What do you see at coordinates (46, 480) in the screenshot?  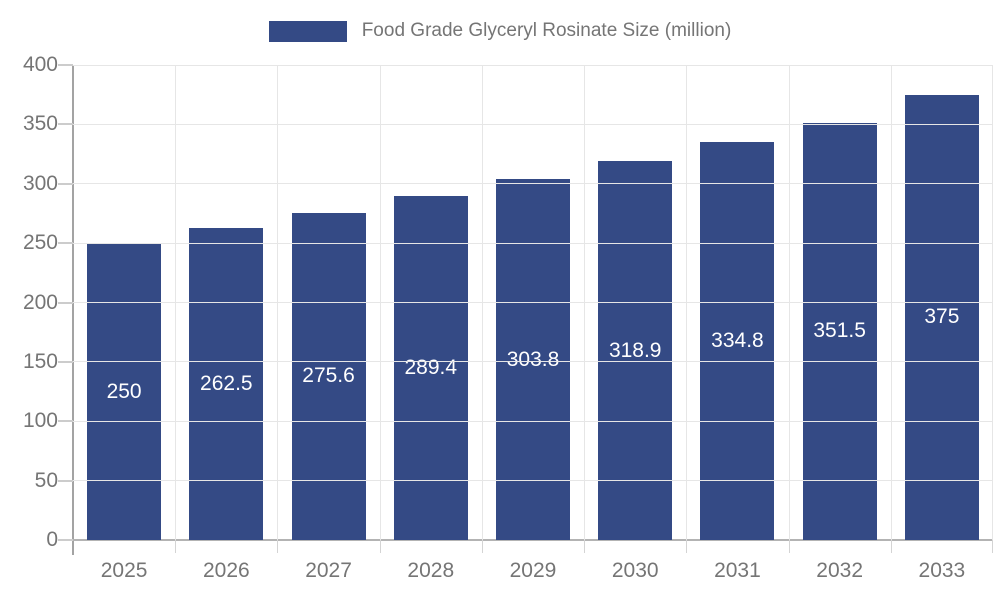 I see `y-tick-label: 50` at bounding box center [46, 480].